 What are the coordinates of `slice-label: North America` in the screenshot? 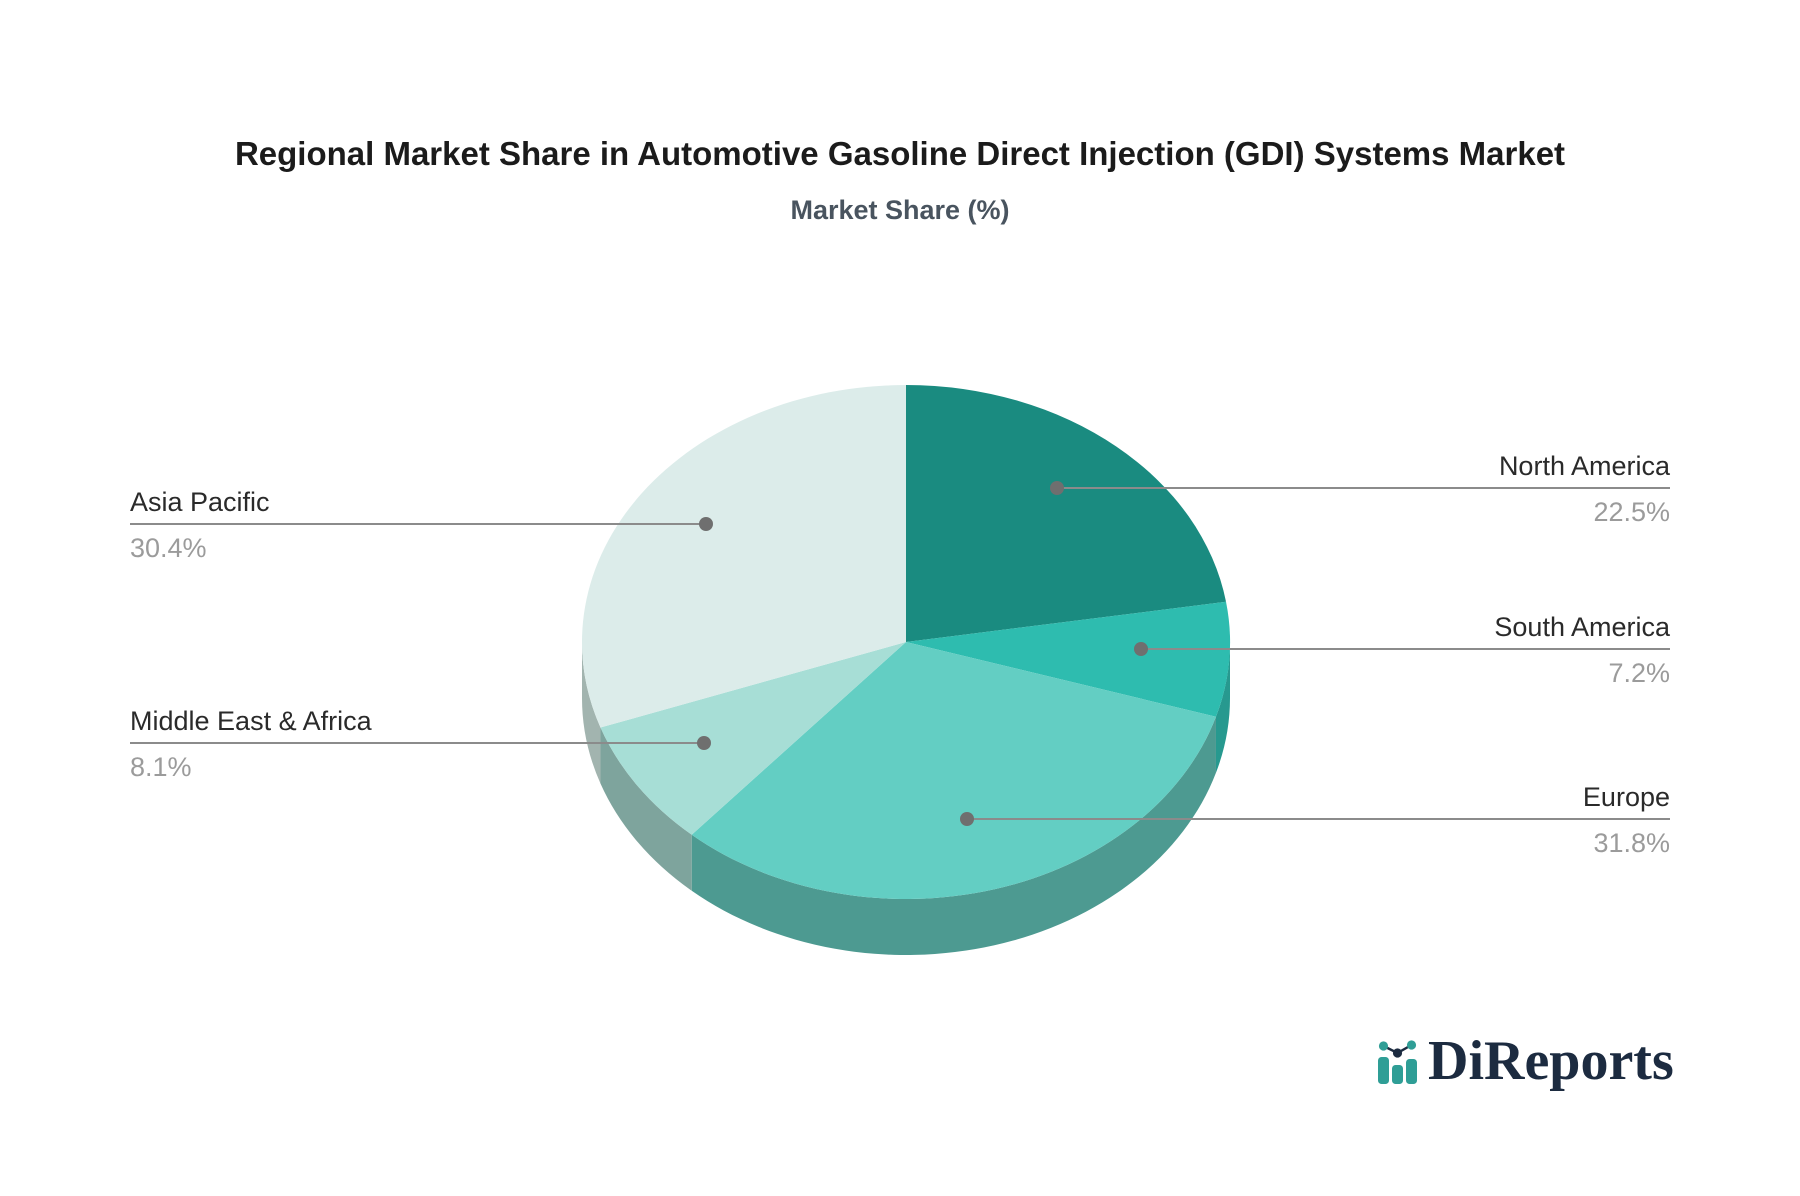 It's located at (1584, 466).